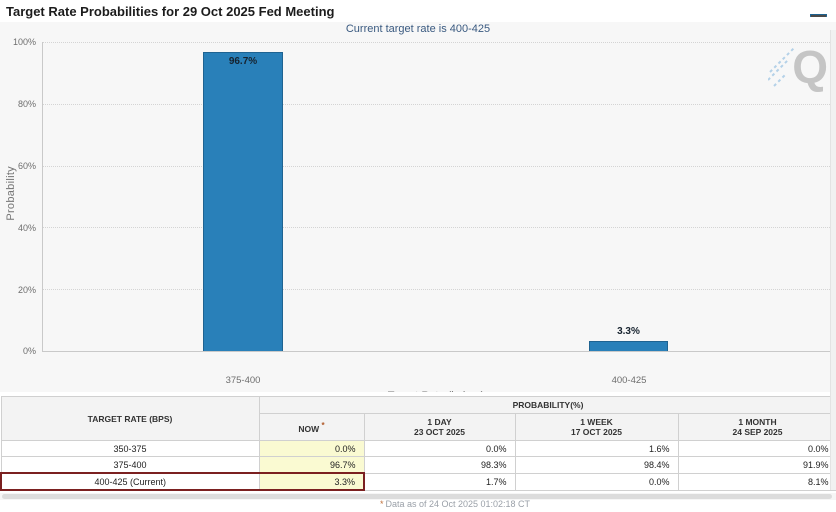  Describe the element at coordinates (596, 448) in the screenshot. I see `cell-1week: 1.6%` at that location.